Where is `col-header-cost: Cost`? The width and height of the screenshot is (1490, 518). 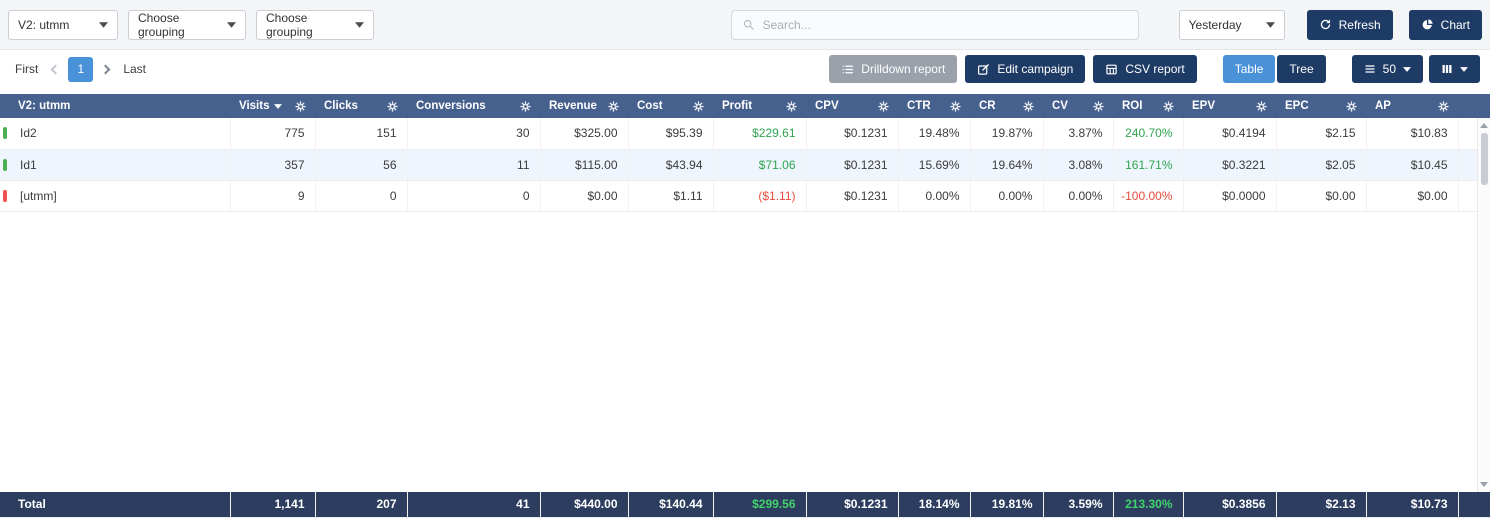 col-header-cost: Cost is located at coordinates (670, 106).